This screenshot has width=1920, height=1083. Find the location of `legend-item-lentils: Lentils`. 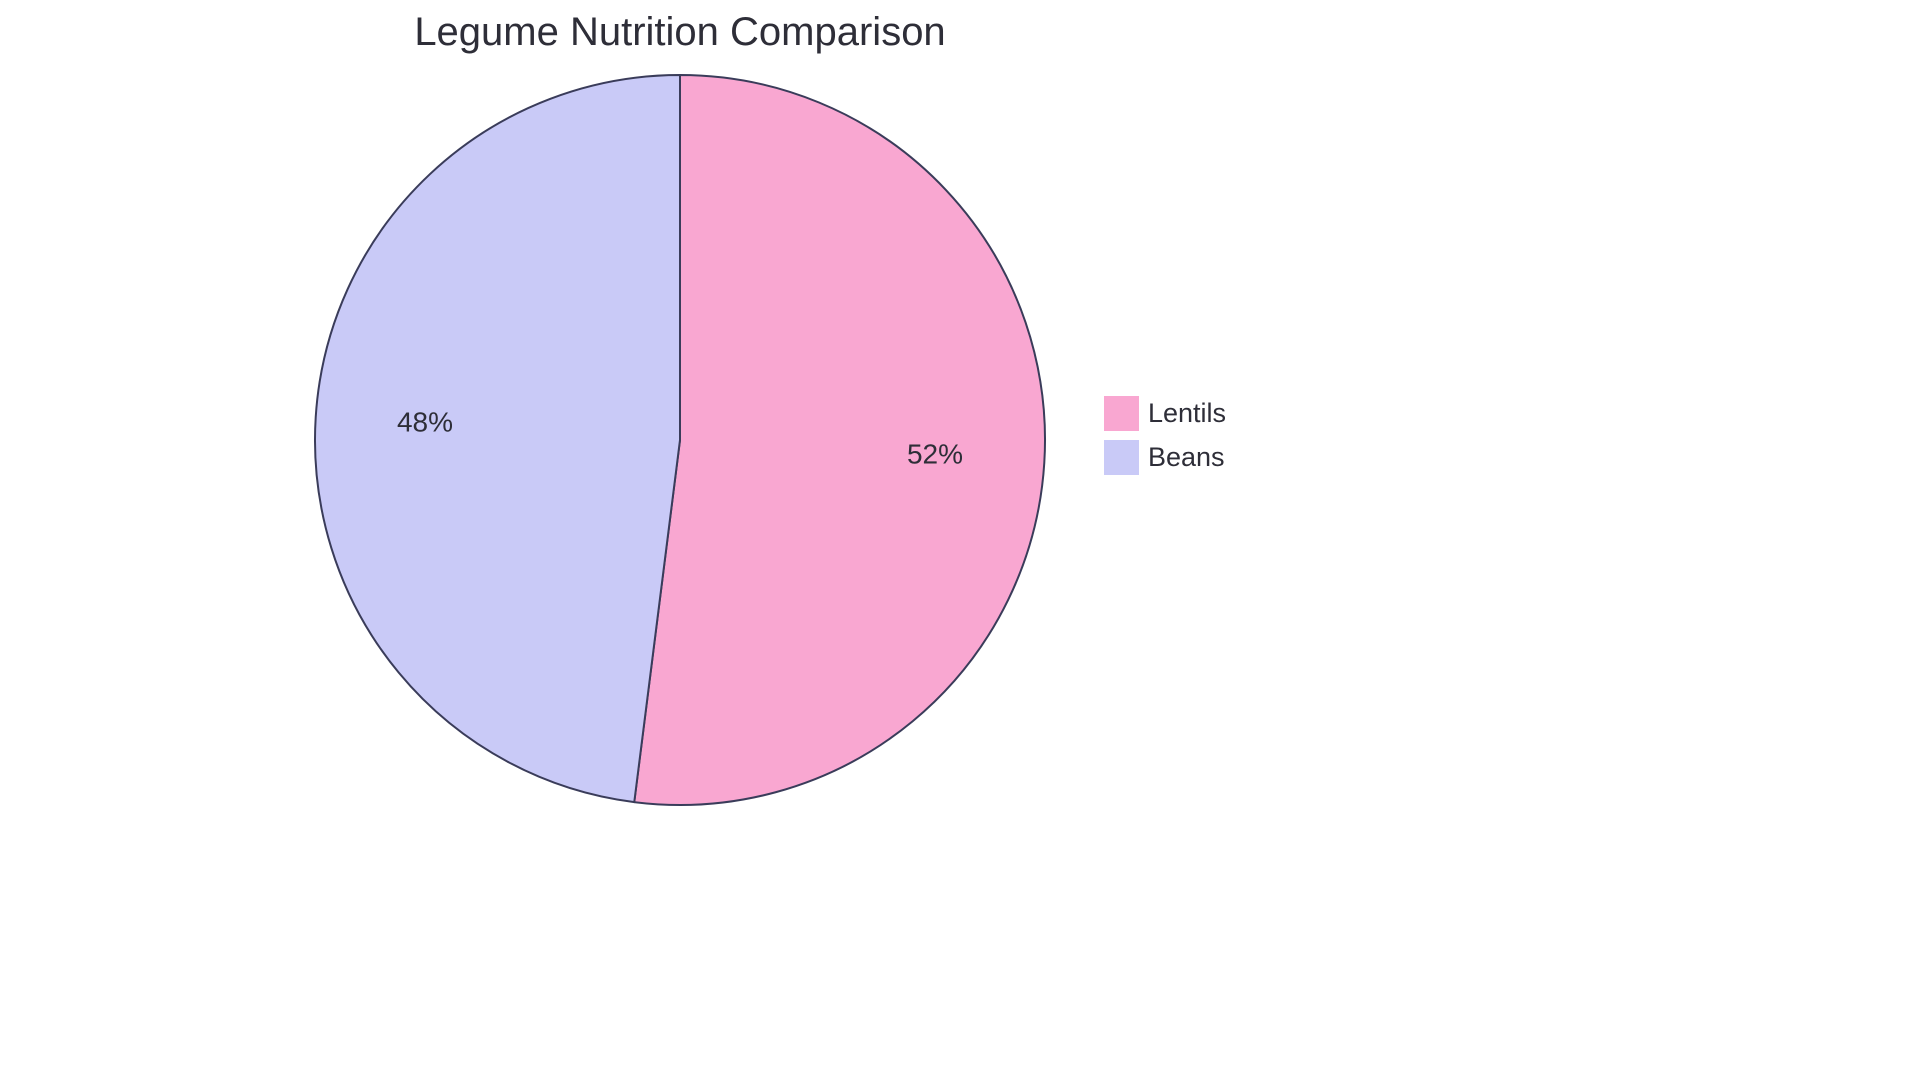

legend-item-lentils: Lentils is located at coordinates (1165, 413).